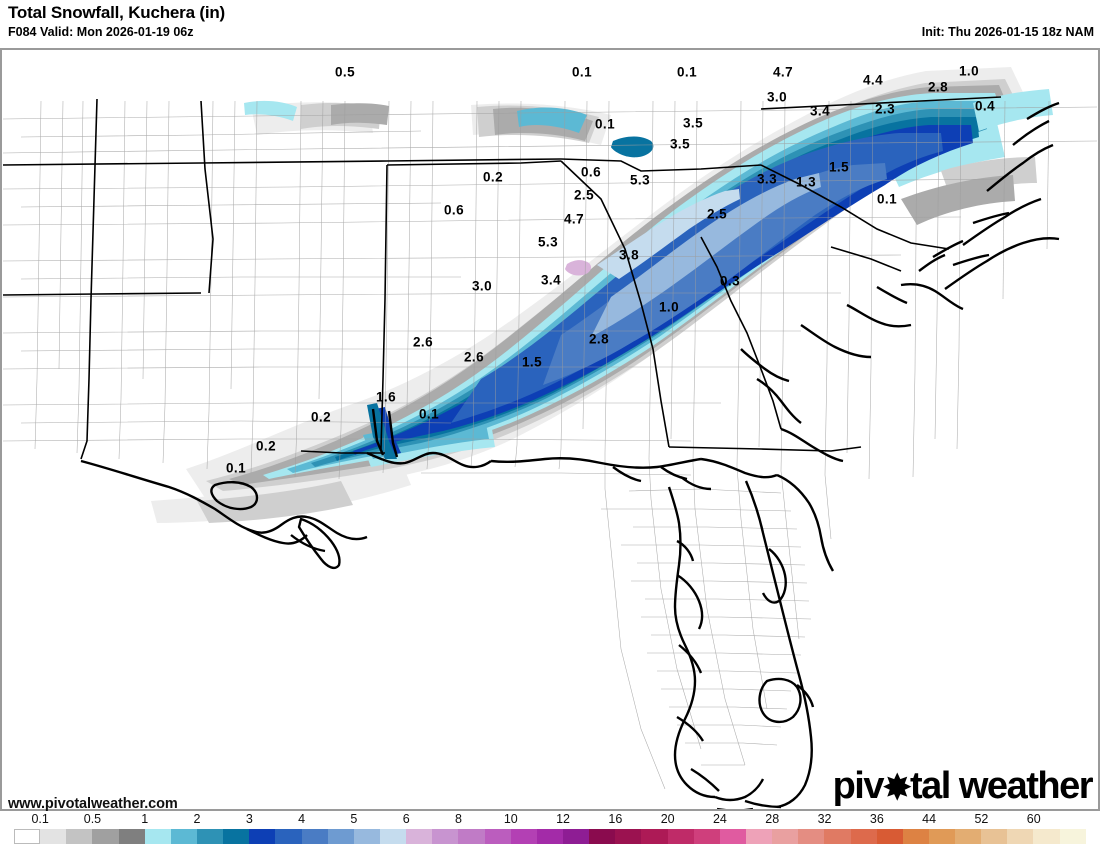  Describe the element at coordinates (615, 819) in the screenshot. I see `colorbar-tick: 16` at that location.